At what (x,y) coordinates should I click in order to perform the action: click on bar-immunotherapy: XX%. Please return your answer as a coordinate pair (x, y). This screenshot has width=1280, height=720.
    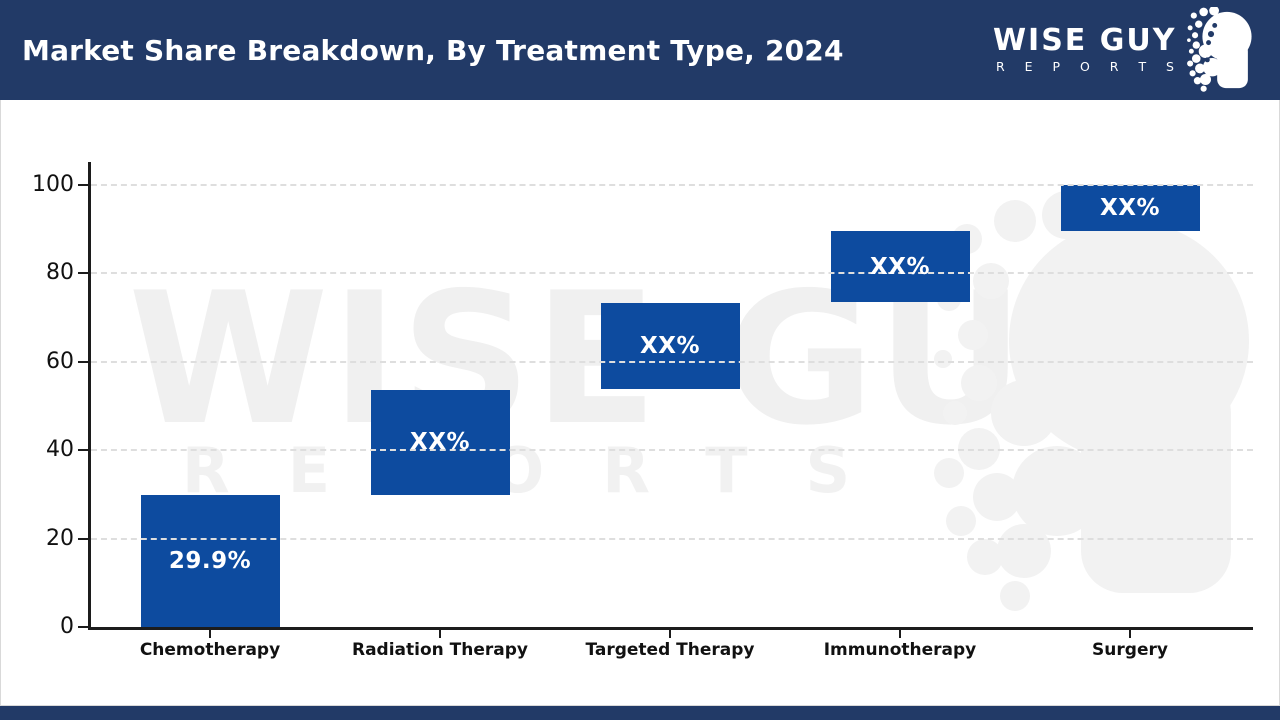
    Looking at the image, I should click on (900, 266).